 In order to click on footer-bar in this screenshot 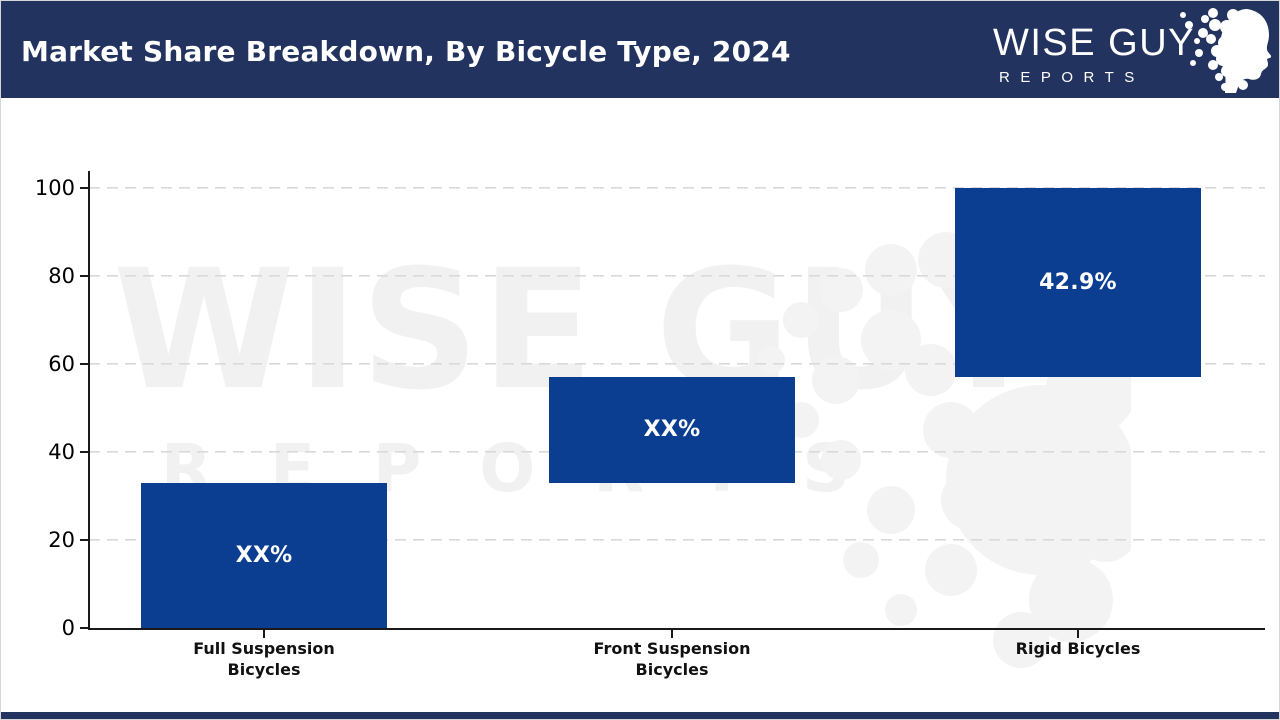, I will do `click(640, 715)`.